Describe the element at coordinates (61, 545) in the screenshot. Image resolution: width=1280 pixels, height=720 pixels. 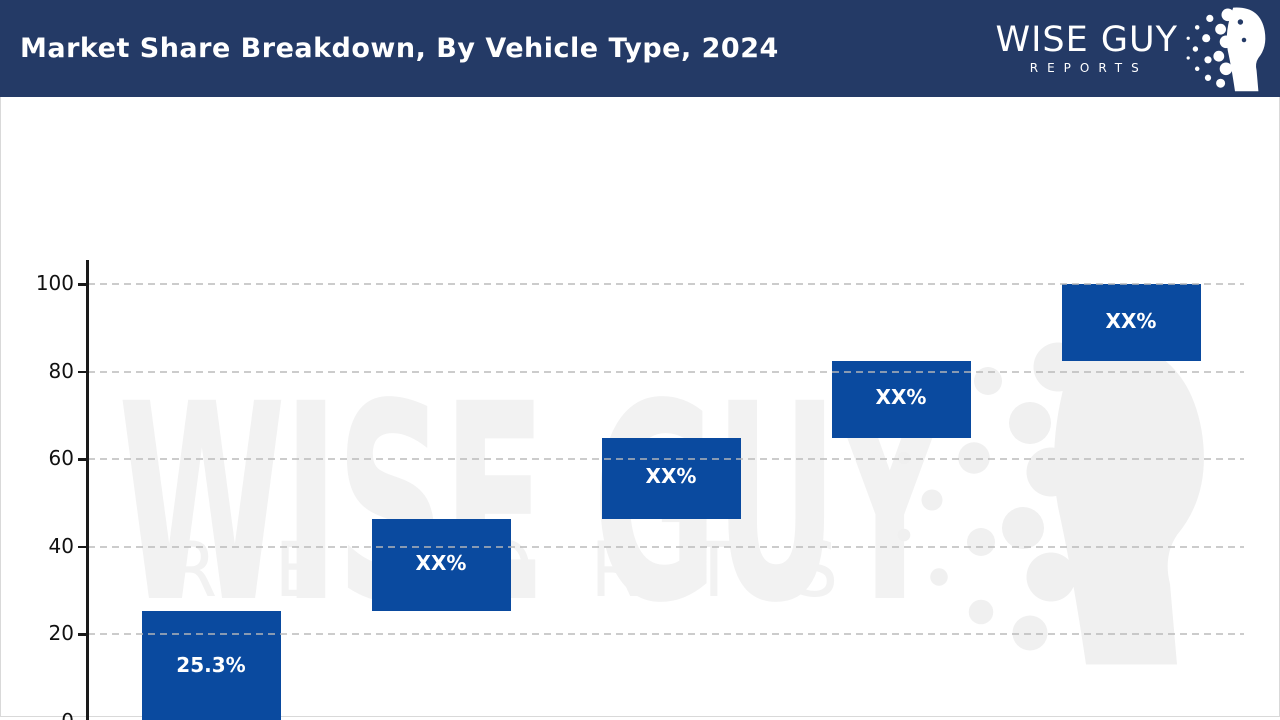
I see `y-axis-tick-label: 40` at that location.